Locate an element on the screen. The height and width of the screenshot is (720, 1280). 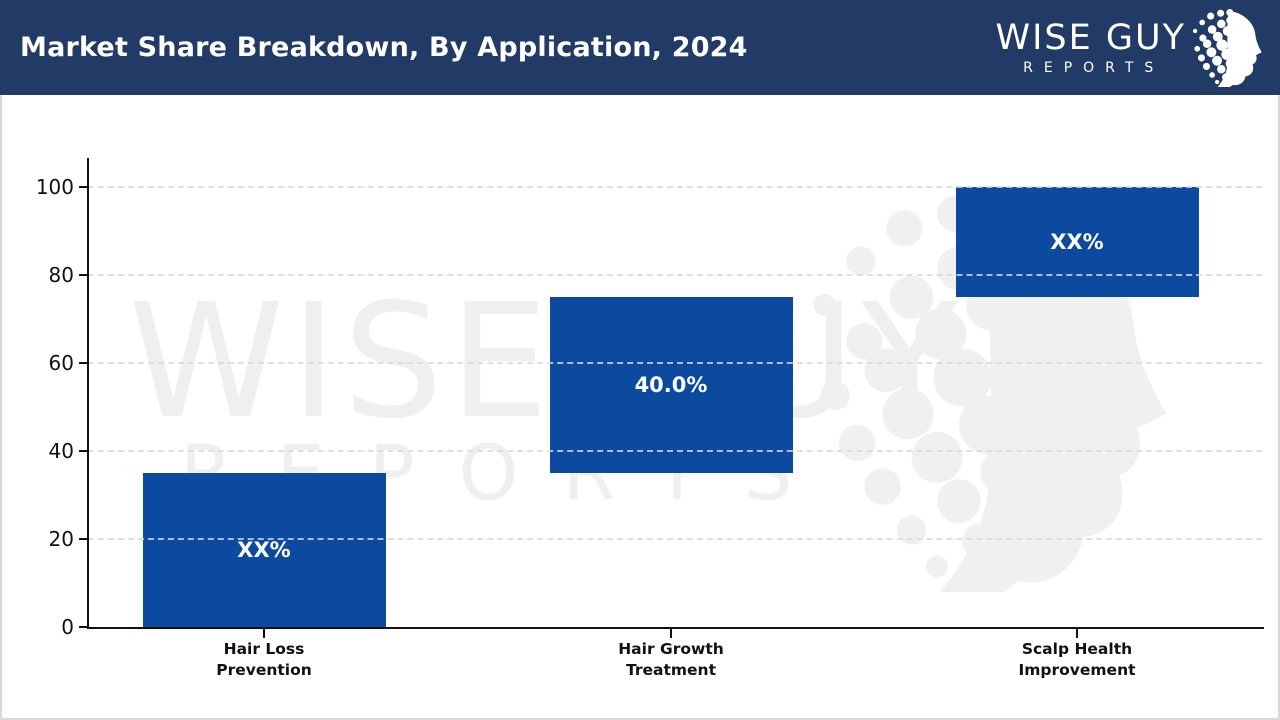
y-tick-label: 0 is located at coordinates (67, 627).